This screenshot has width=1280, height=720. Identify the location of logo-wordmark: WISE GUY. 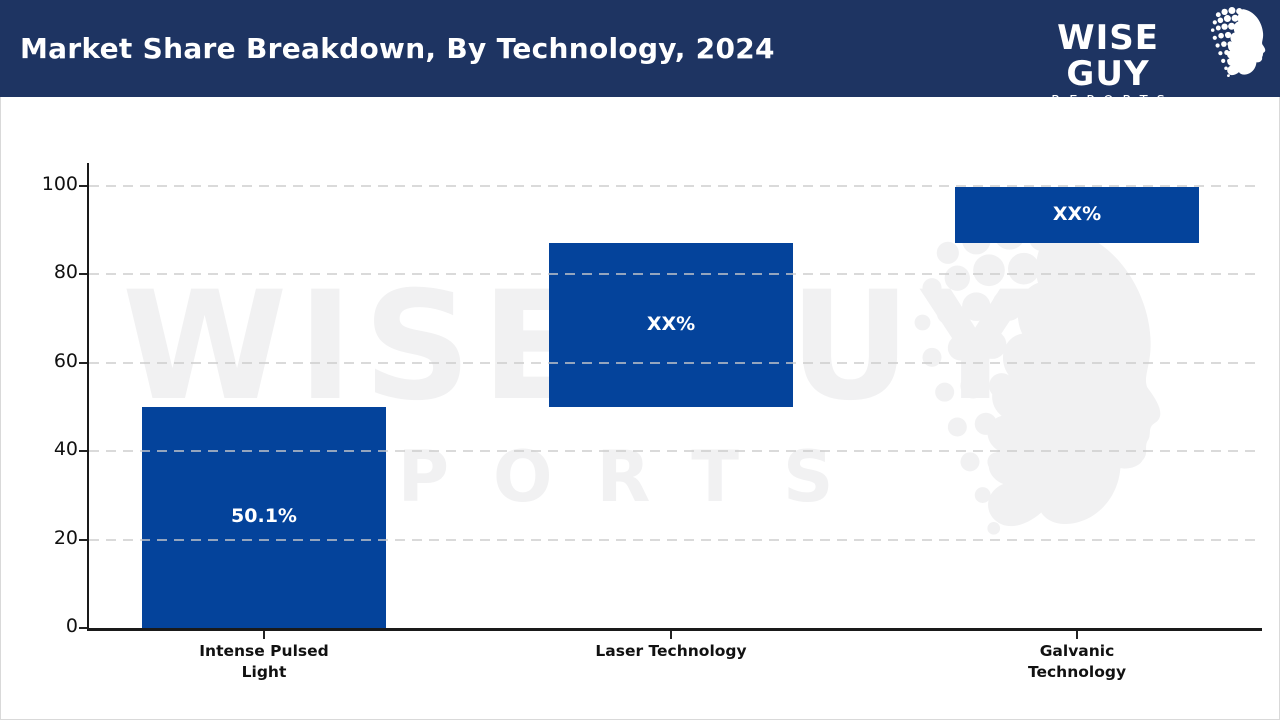
(1108, 56).